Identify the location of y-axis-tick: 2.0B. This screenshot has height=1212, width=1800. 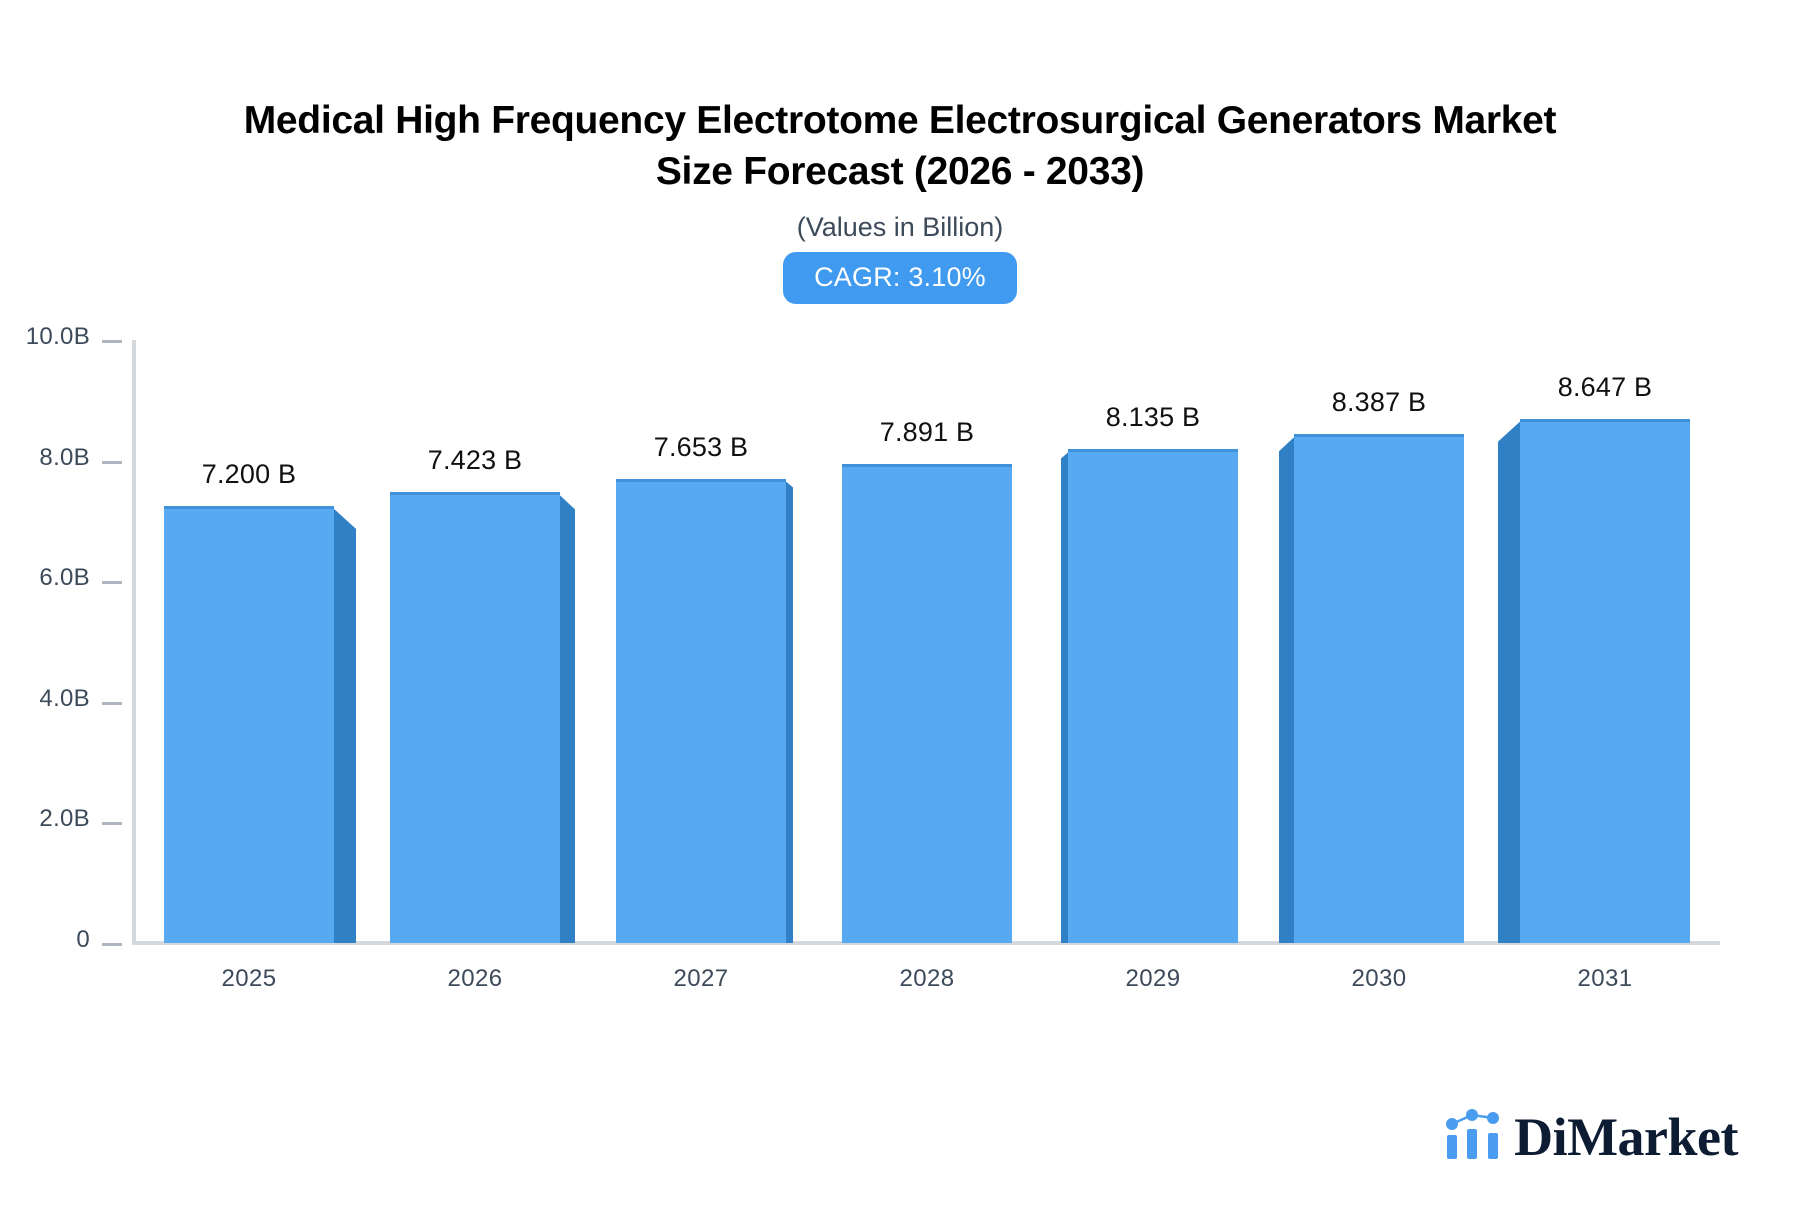
(63, 818).